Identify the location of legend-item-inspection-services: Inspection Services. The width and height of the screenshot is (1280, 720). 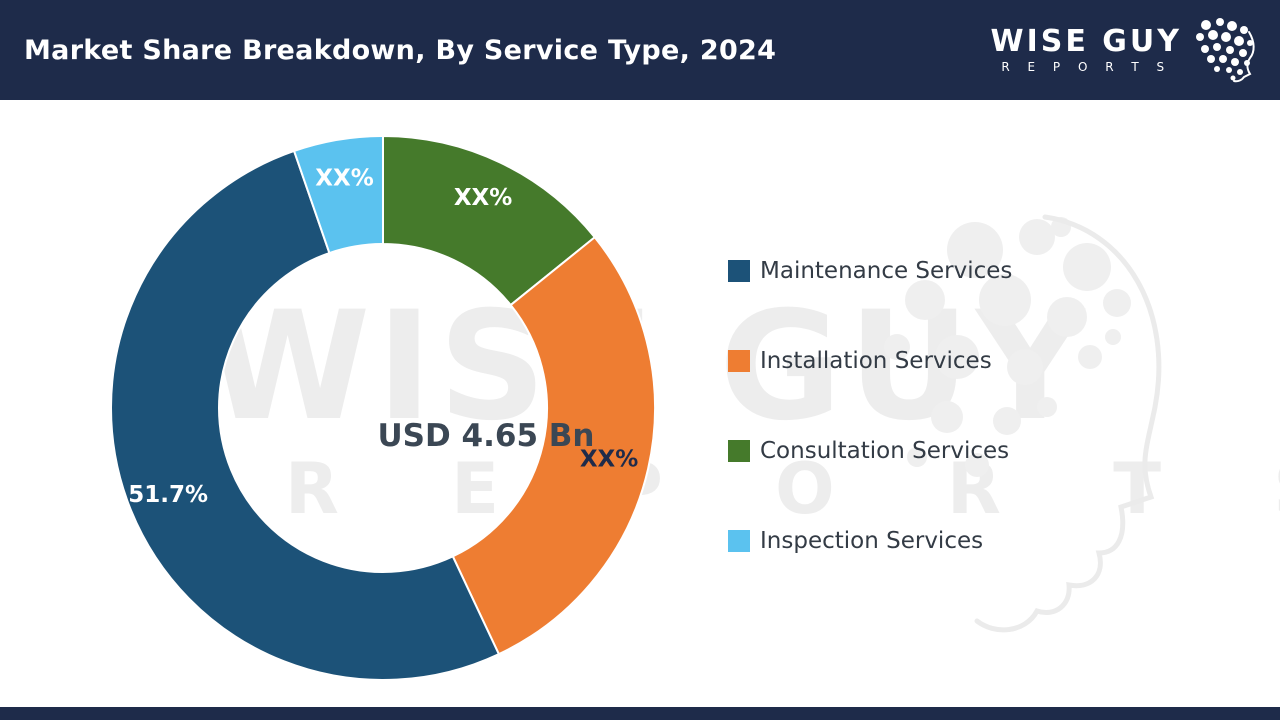
(870, 541).